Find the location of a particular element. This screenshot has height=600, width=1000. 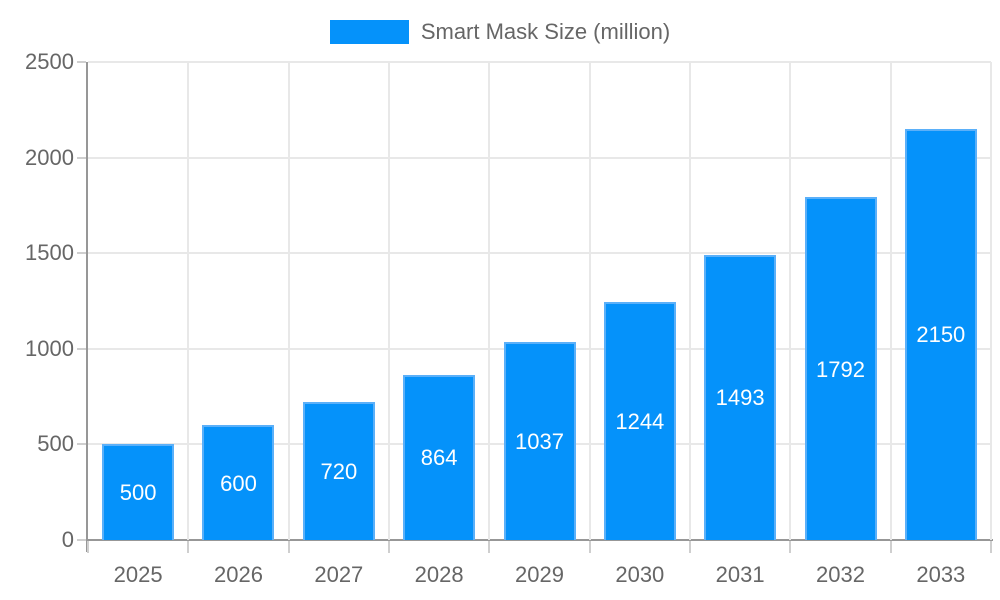

bar: 1792 is located at coordinates (840, 368).